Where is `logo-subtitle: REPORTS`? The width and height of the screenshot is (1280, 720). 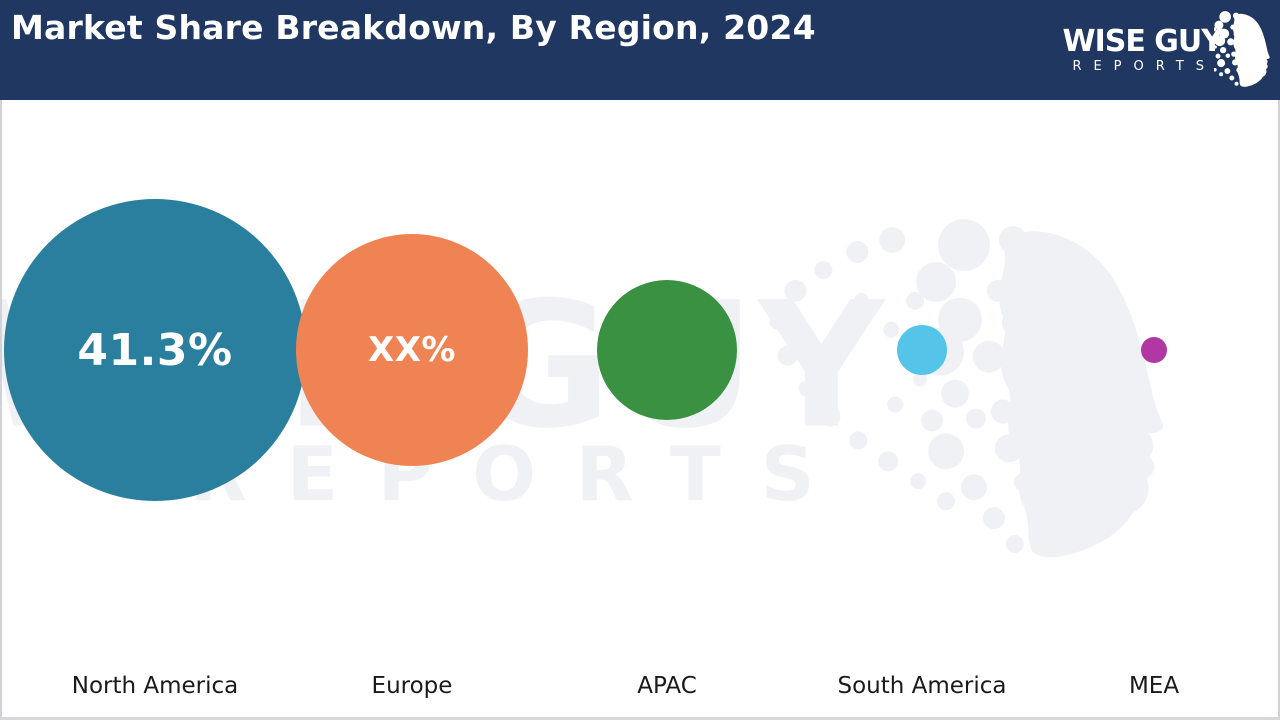
logo-subtitle: REPORTS is located at coordinates (1144, 66).